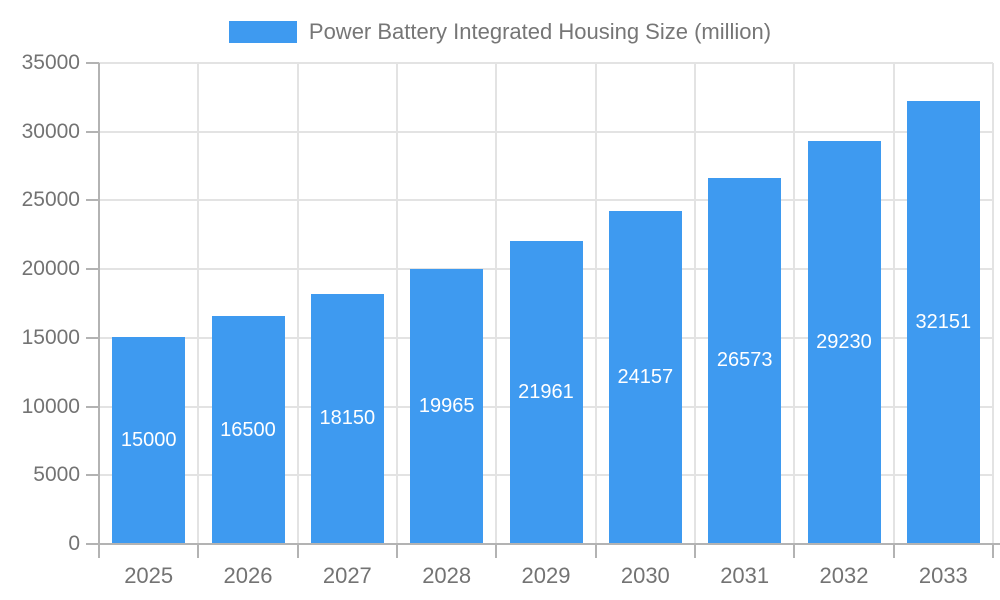 Image resolution: width=1000 pixels, height=600 pixels. I want to click on bar-value-label: 29230, so click(844, 342).